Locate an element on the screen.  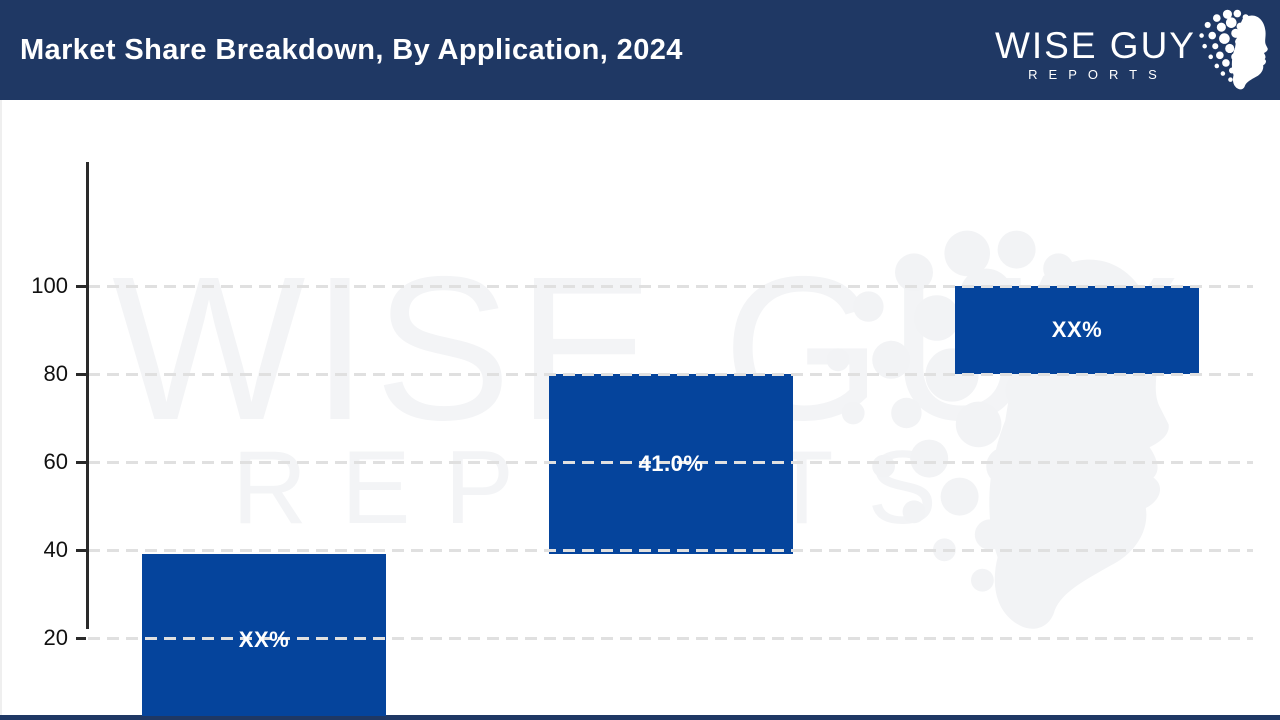
bar-consumer-electronics is located at coordinates (264, 635).